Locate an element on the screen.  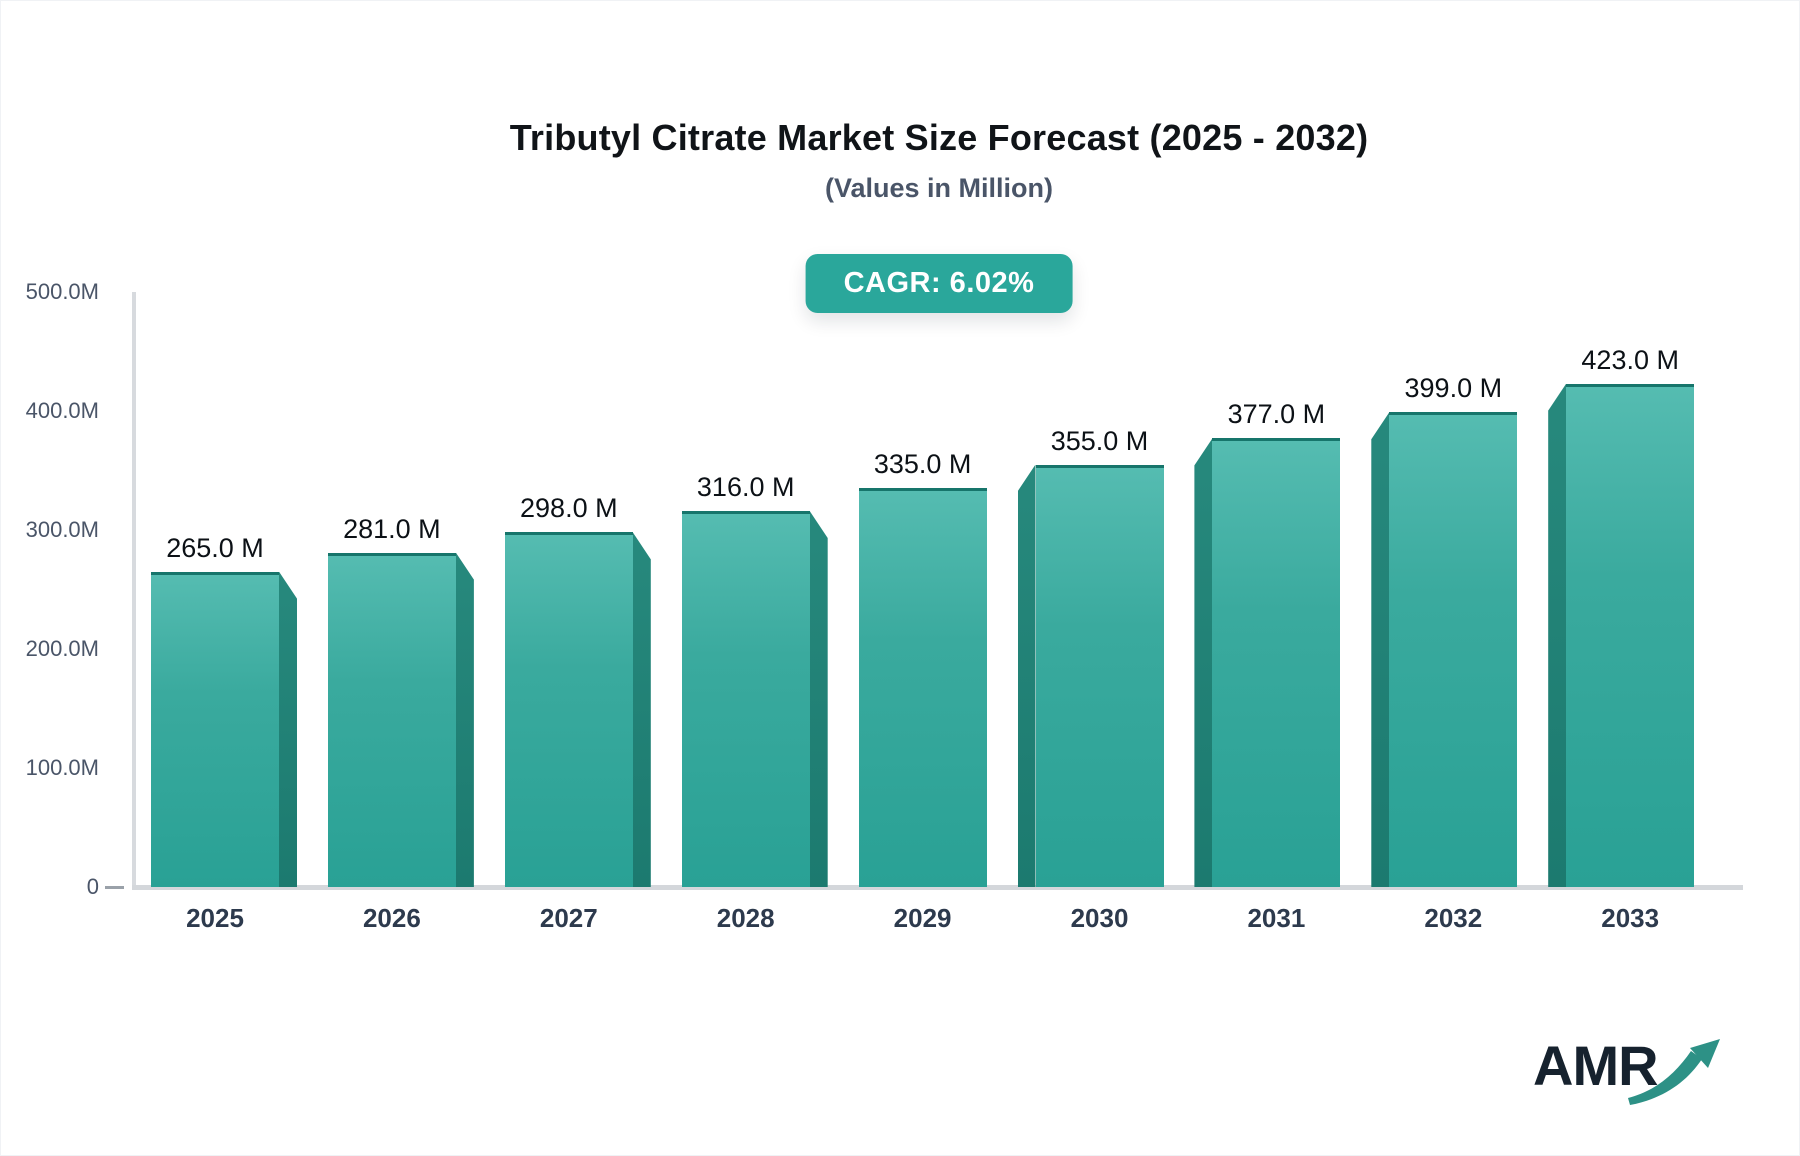
trend-up-arrow-icon is located at coordinates (1679, 1077).